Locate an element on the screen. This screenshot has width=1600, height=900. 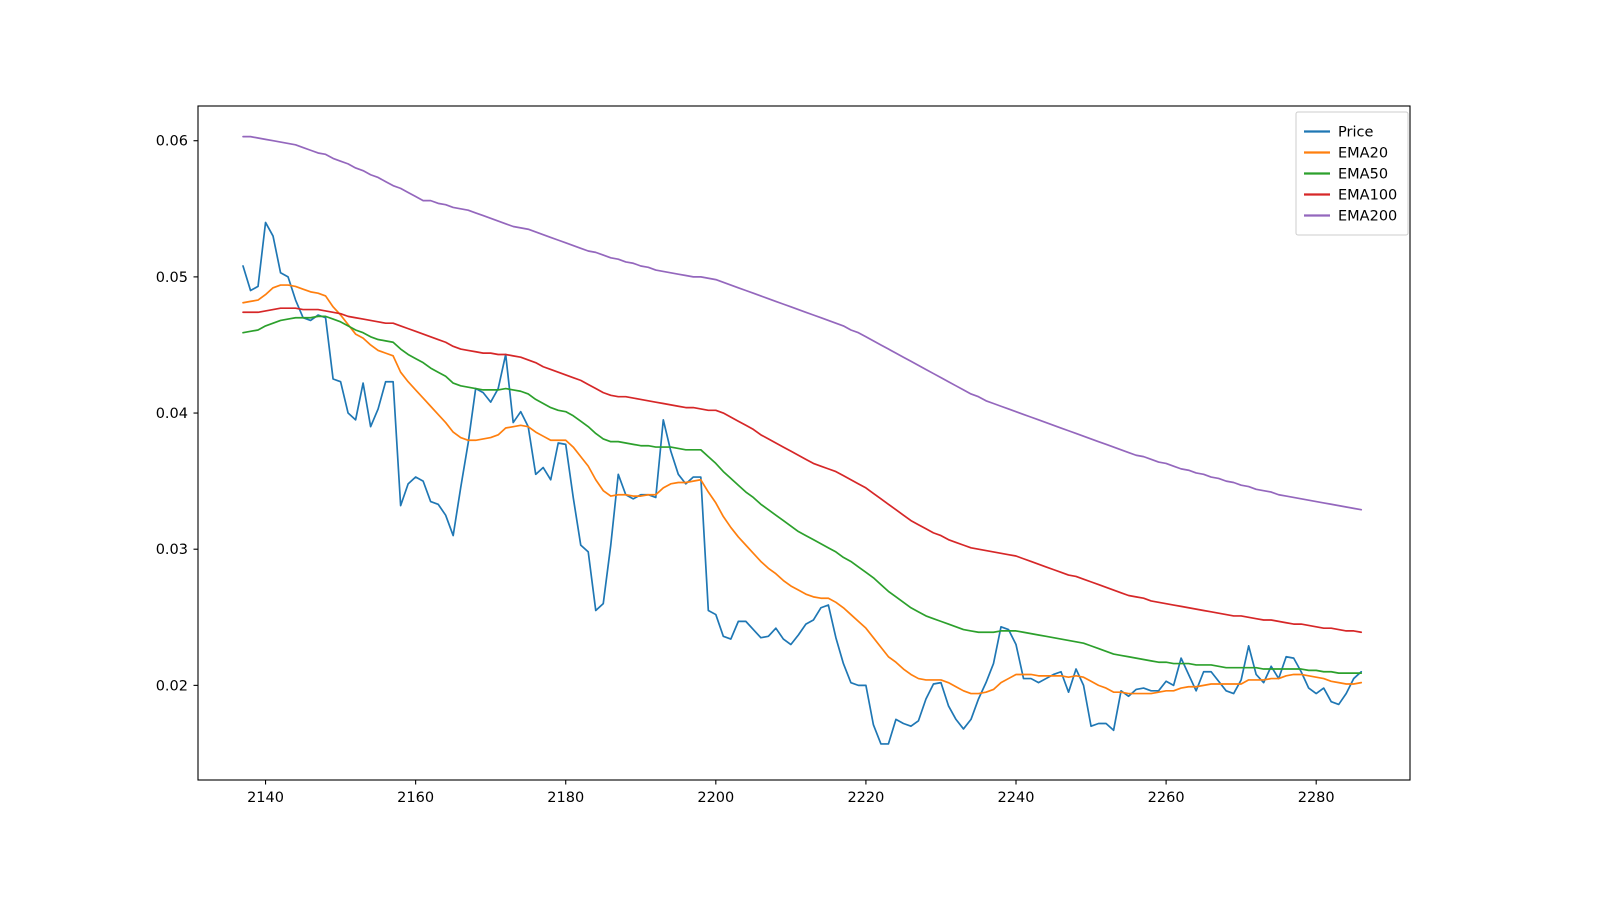
legend-entry-price: Price is located at coordinates (1338, 133).